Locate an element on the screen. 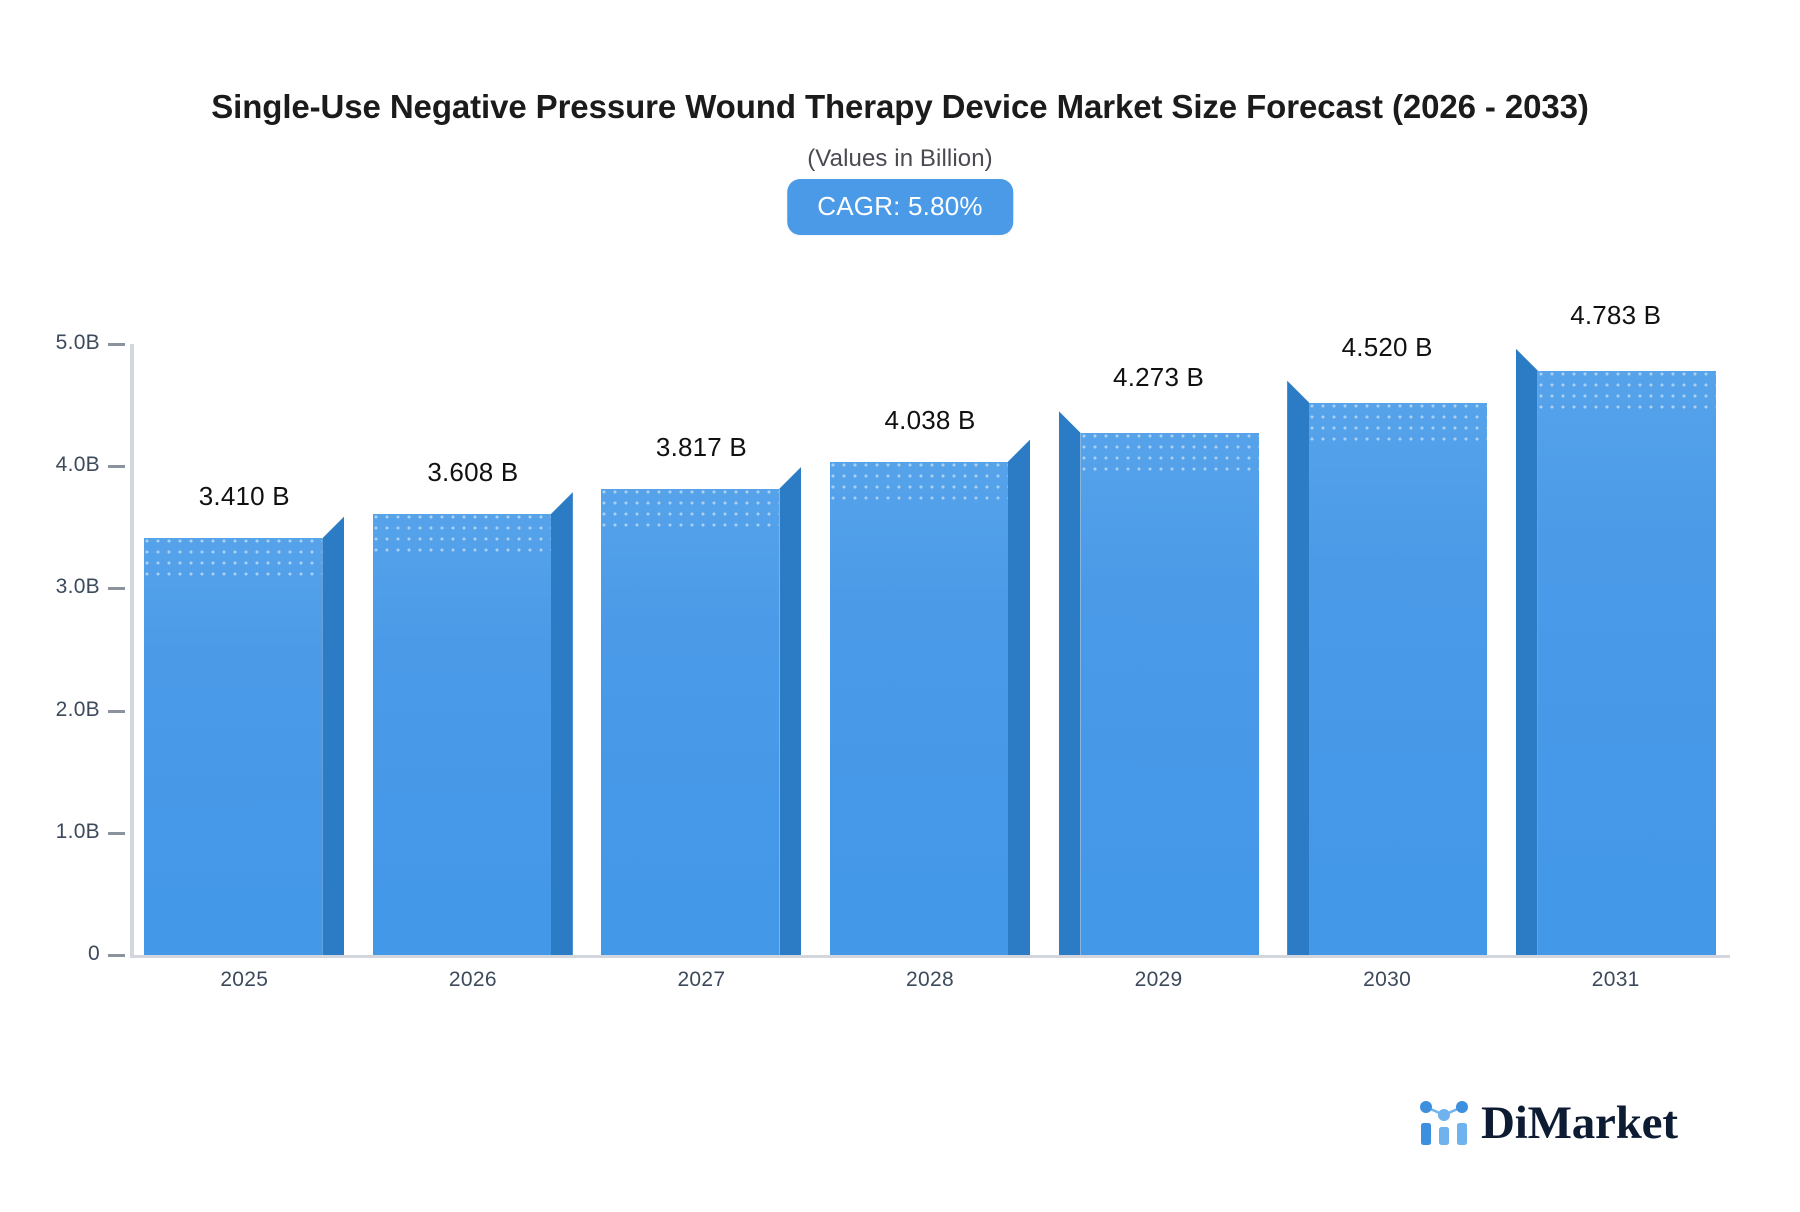 This screenshot has width=1800, height=1212. x-axis-tick-label: 2025 is located at coordinates (244, 979).